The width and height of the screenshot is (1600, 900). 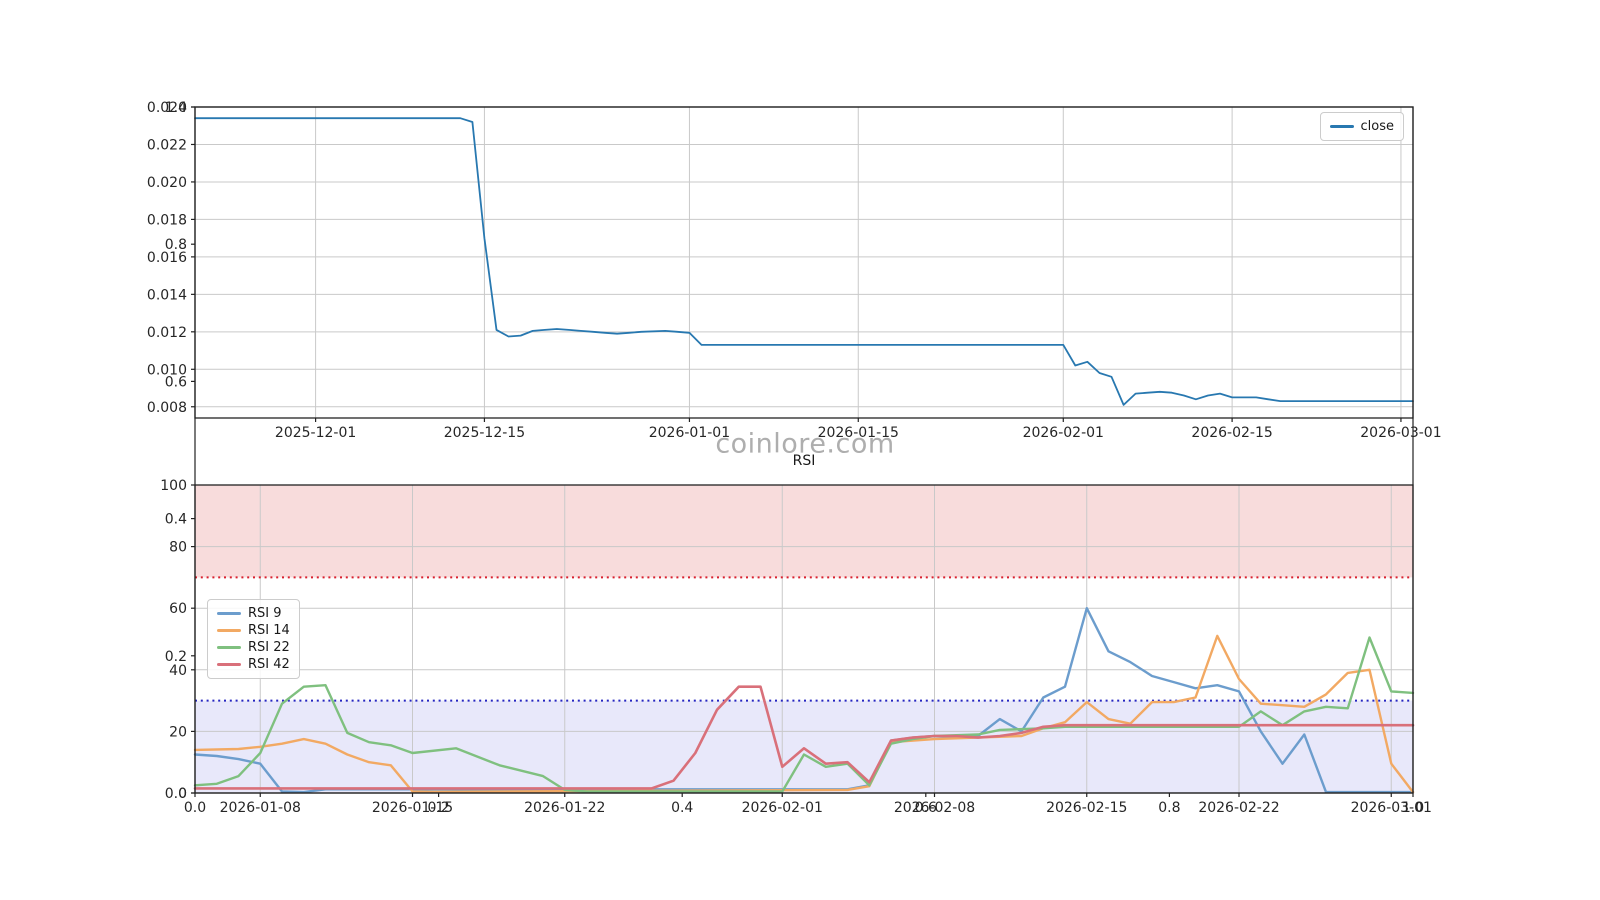 What do you see at coordinates (805, 444) in the screenshot?
I see `watermark: coinlore.com` at bounding box center [805, 444].